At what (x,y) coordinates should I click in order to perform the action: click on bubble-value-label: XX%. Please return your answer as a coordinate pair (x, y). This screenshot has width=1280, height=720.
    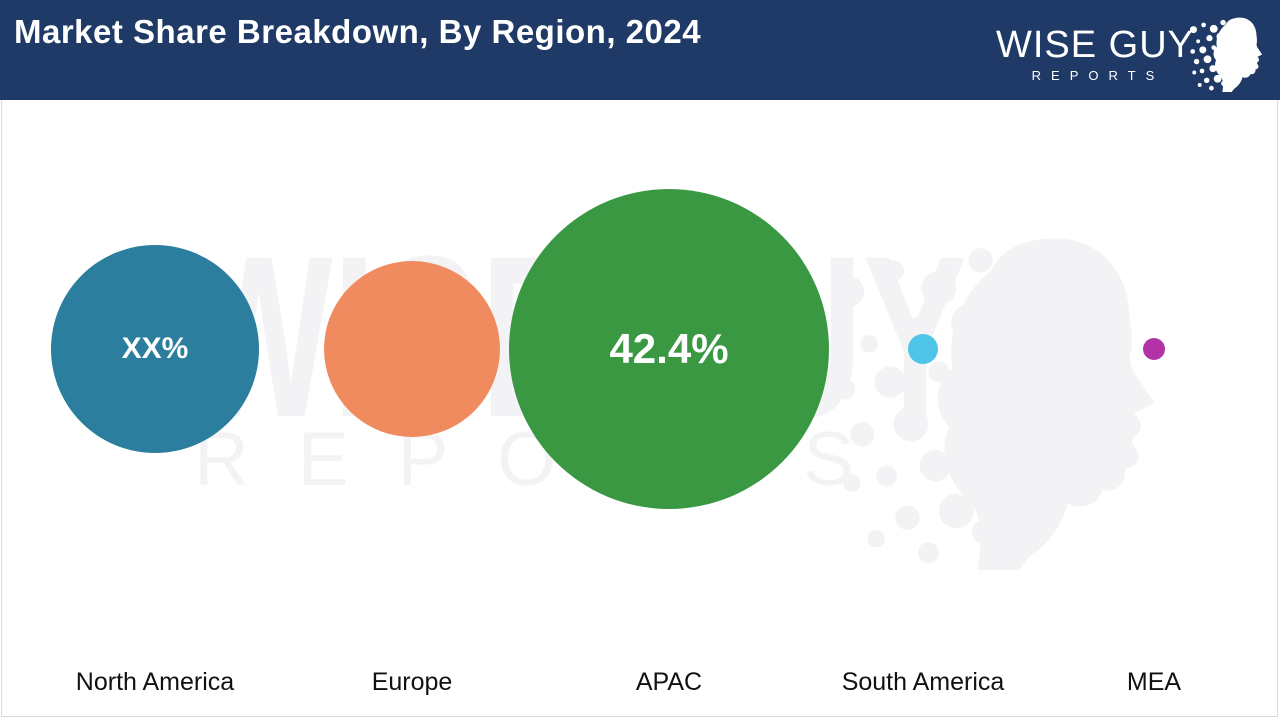
    Looking at the image, I should click on (155, 348).